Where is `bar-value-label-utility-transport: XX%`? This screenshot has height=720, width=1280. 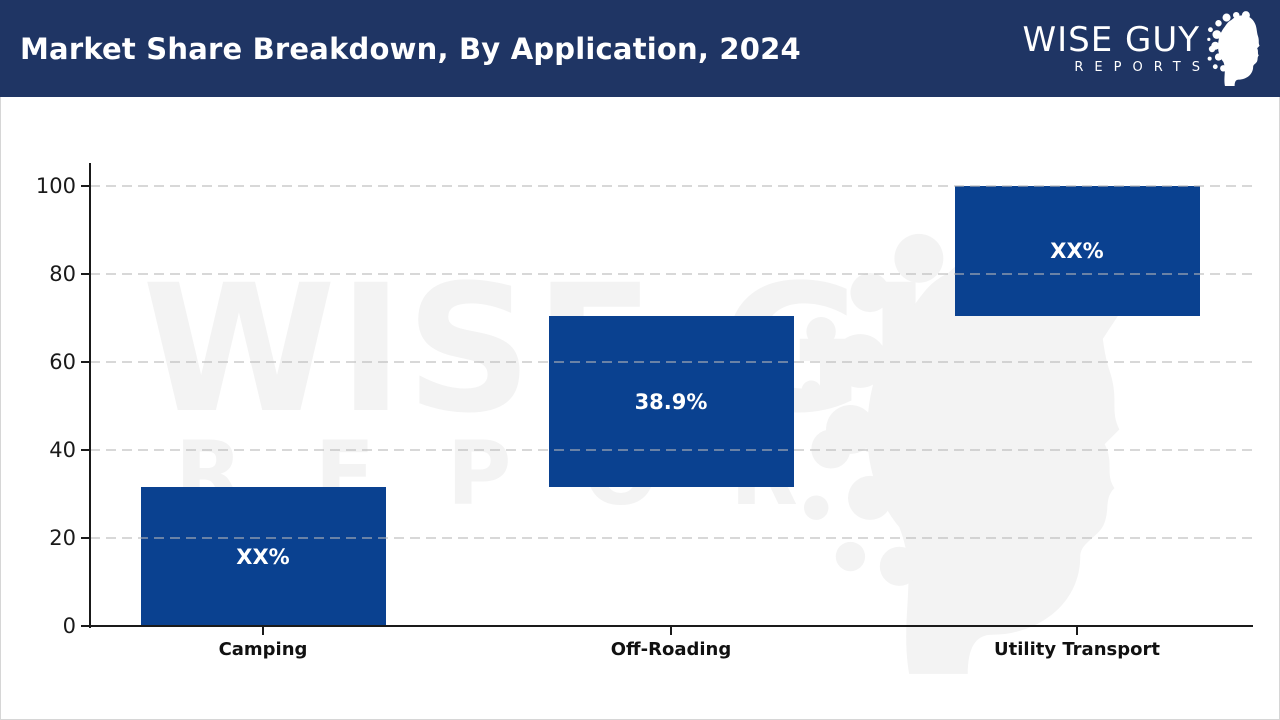
bar-value-label-utility-transport: XX% is located at coordinates (1077, 251).